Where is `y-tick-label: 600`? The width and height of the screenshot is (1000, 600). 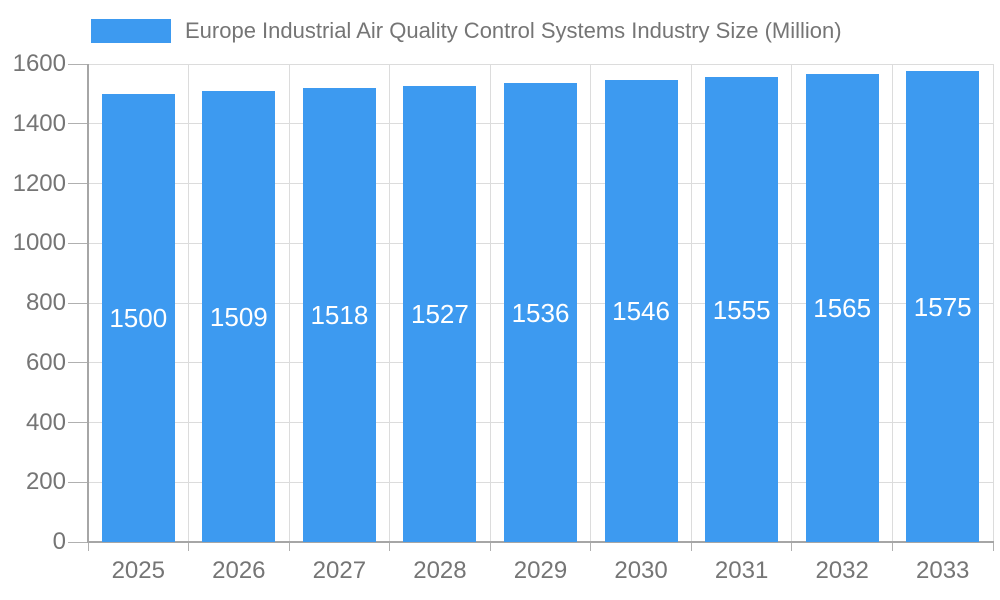
y-tick-label: 600 is located at coordinates (45, 362).